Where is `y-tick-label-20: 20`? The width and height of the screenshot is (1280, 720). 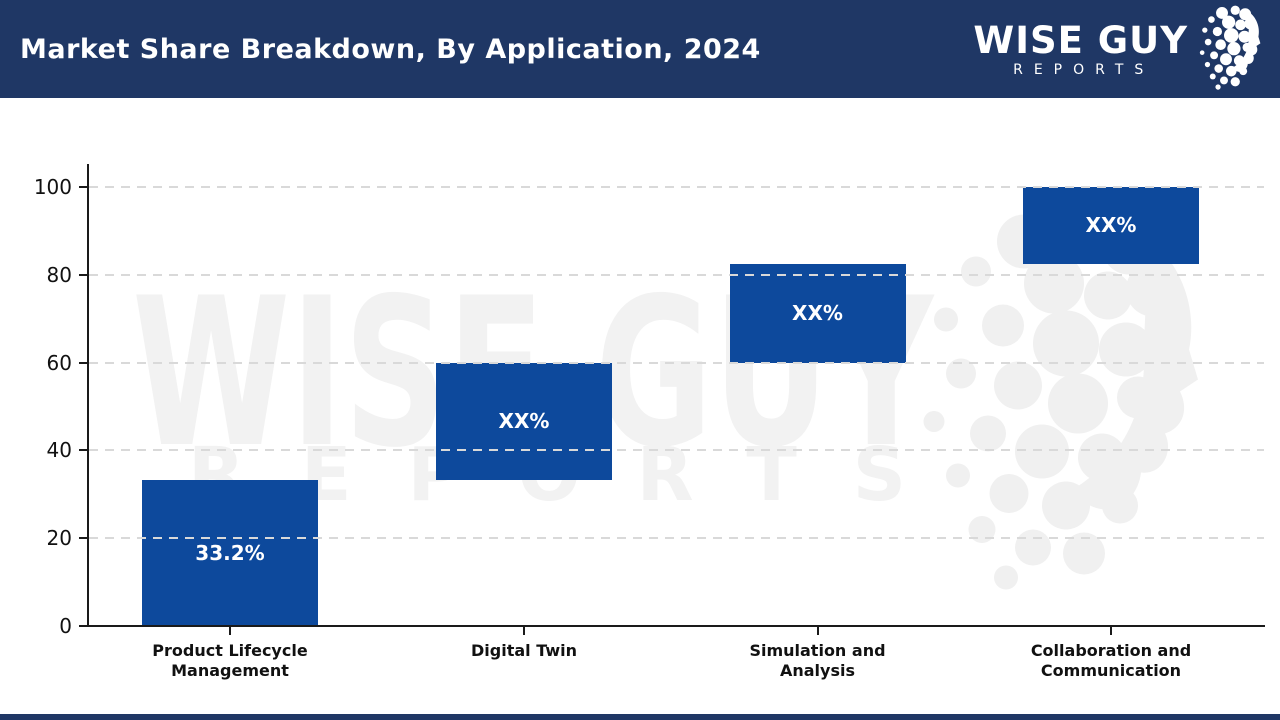
y-tick-label-20: 20 is located at coordinates (59, 538).